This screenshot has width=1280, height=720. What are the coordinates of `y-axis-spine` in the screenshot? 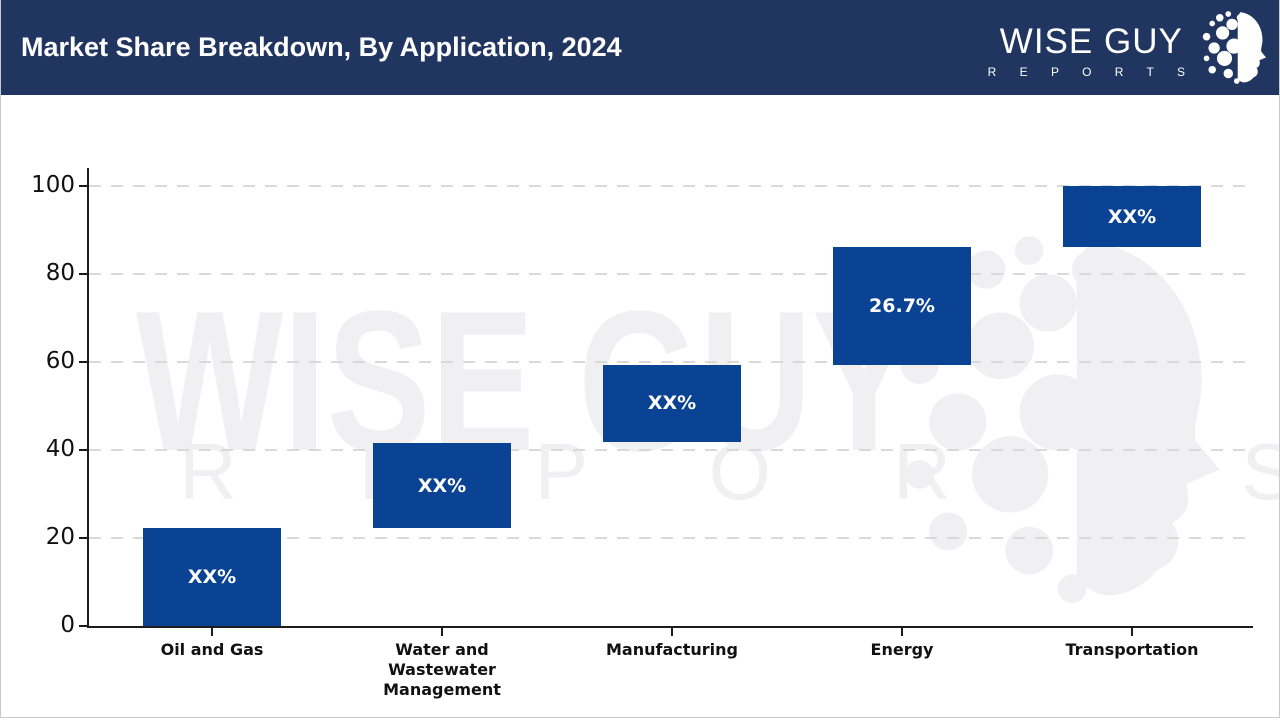 It's located at (88, 397).